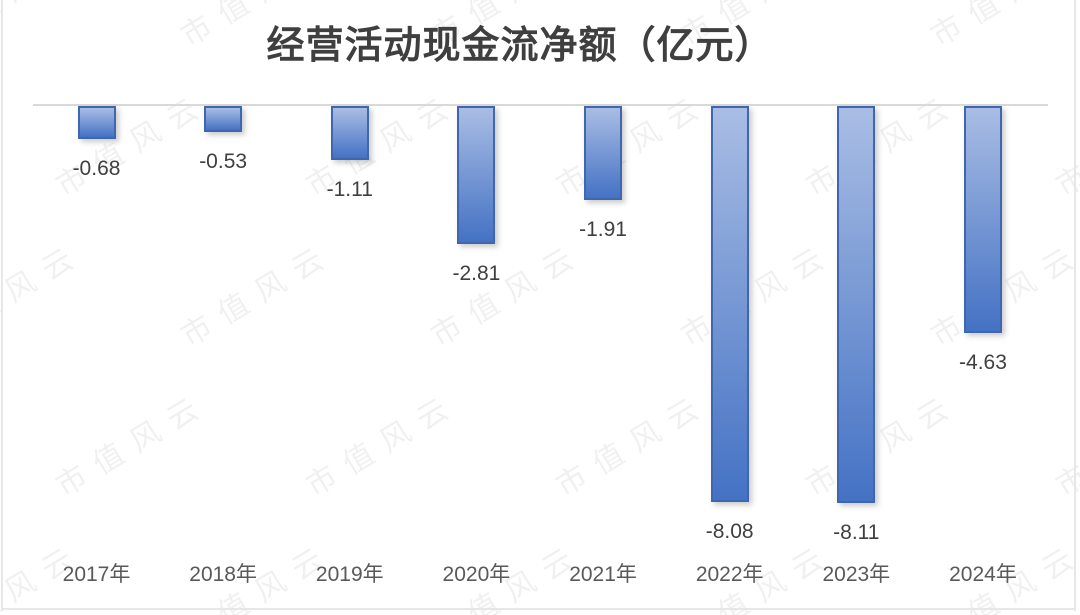  Describe the element at coordinates (476, 273) in the screenshot. I see `value-label-2020年: -2.81` at that location.